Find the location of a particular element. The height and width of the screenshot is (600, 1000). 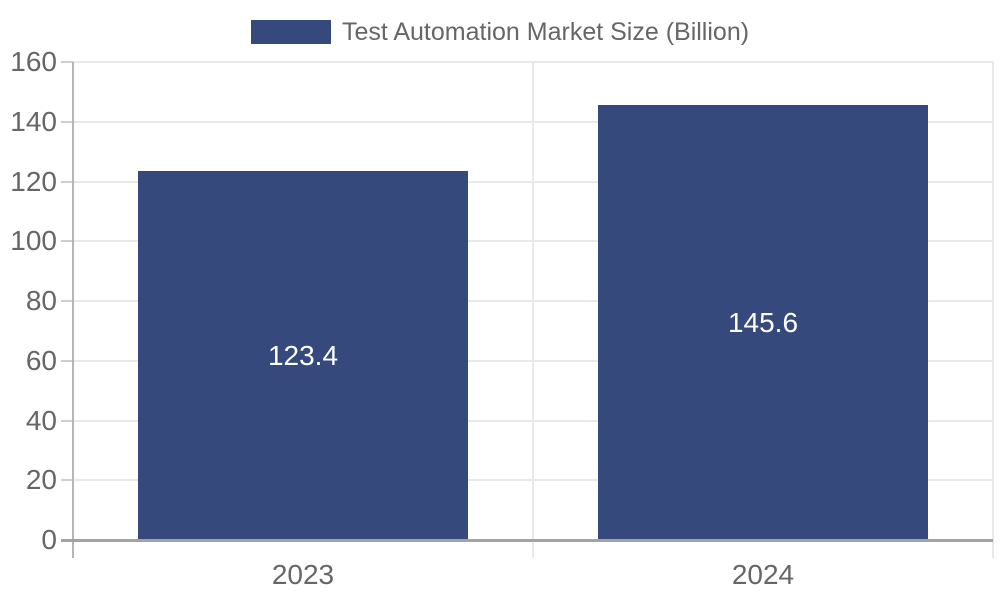

y-tick-label: 80 is located at coordinates (41, 300).